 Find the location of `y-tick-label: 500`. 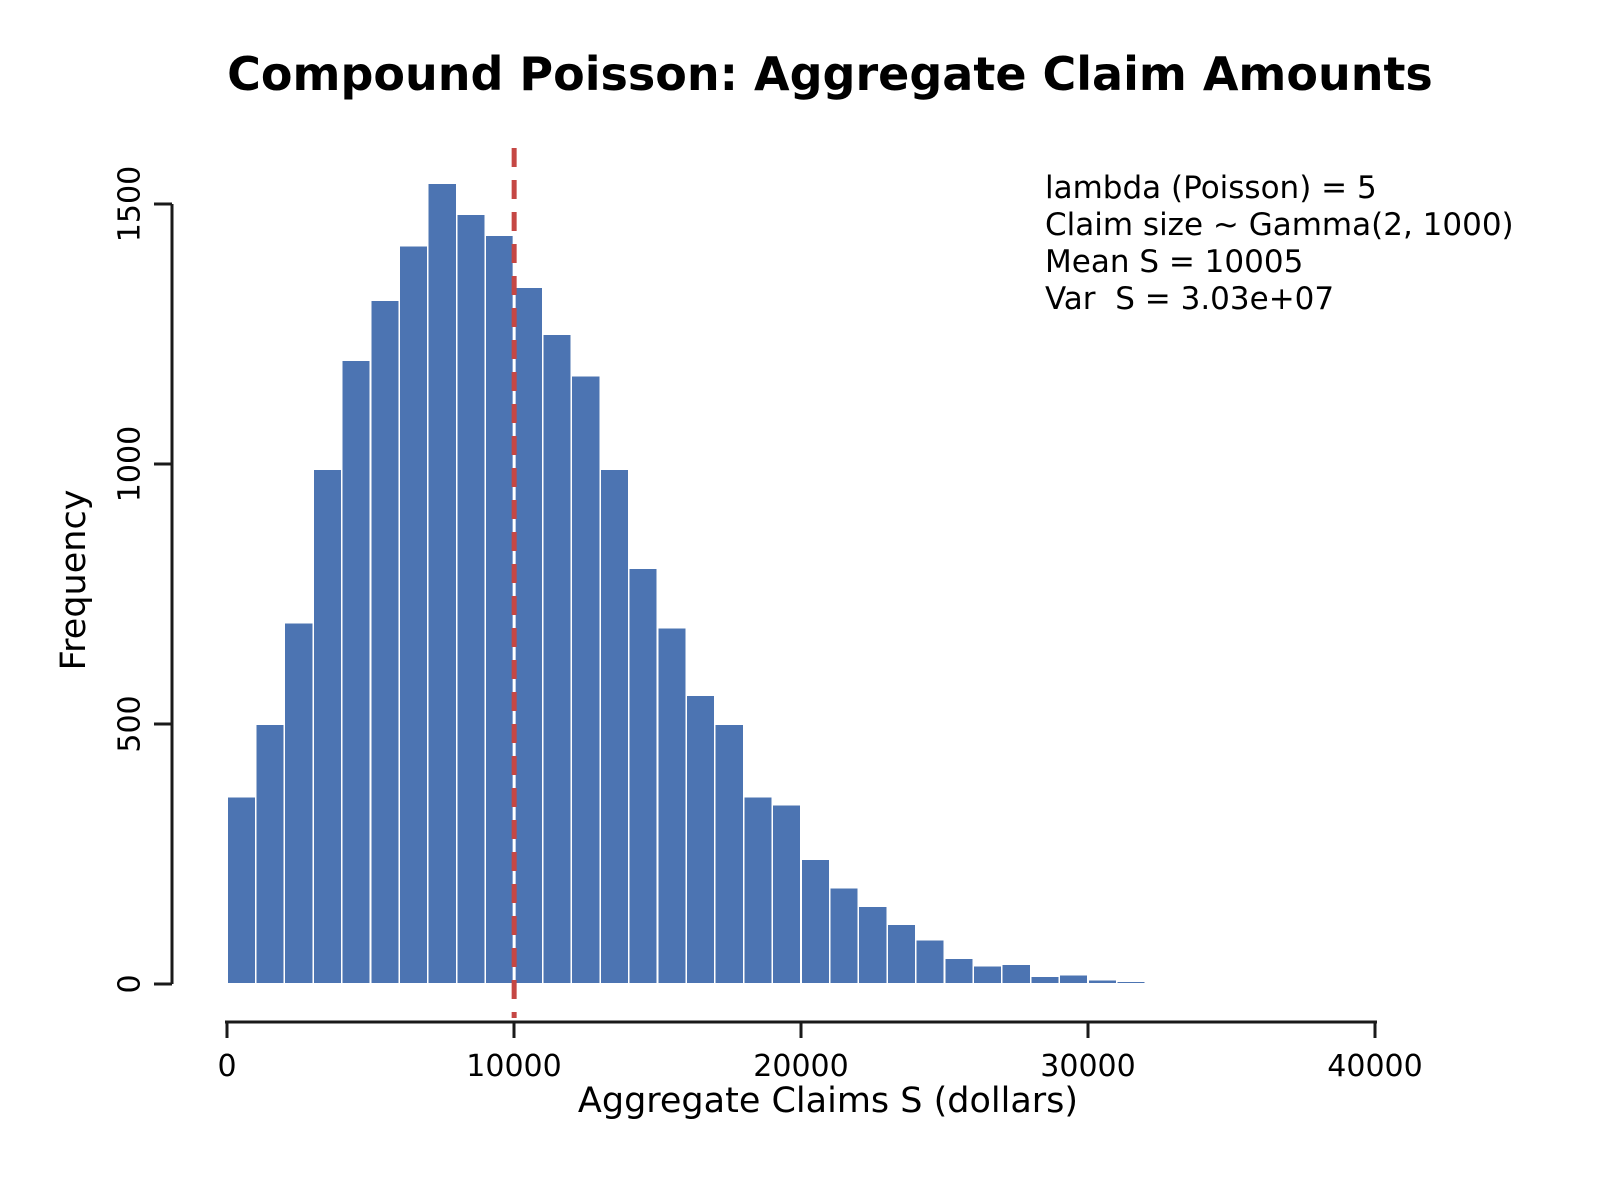

y-tick-label: 500 is located at coordinates (130, 723).